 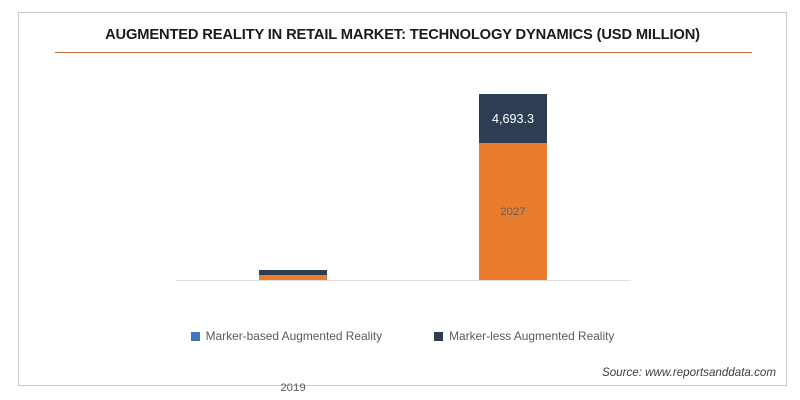 I want to click on stacked-bar-2019, so click(x=293, y=275).